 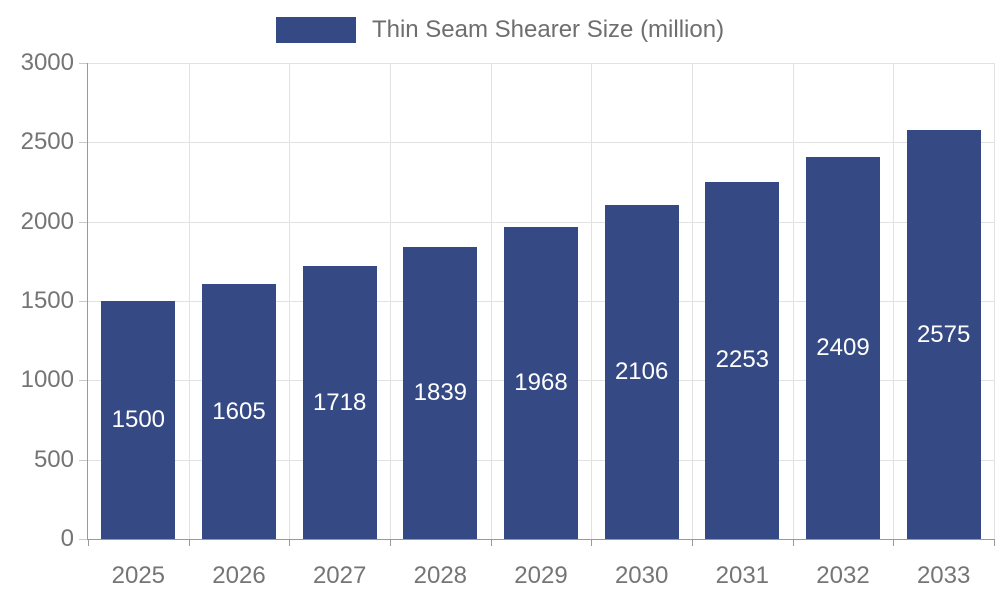 I want to click on bar-value-label: 1605, so click(x=239, y=411).